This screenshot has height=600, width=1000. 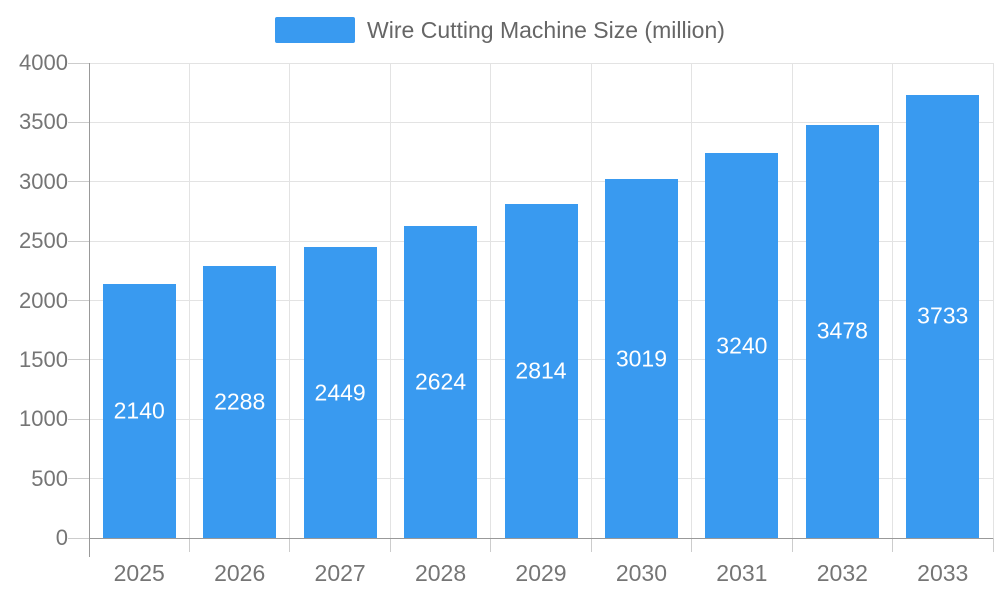 What do you see at coordinates (49, 478) in the screenshot?
I see `y-tick-label: 500` at bounding box center [49, 478].